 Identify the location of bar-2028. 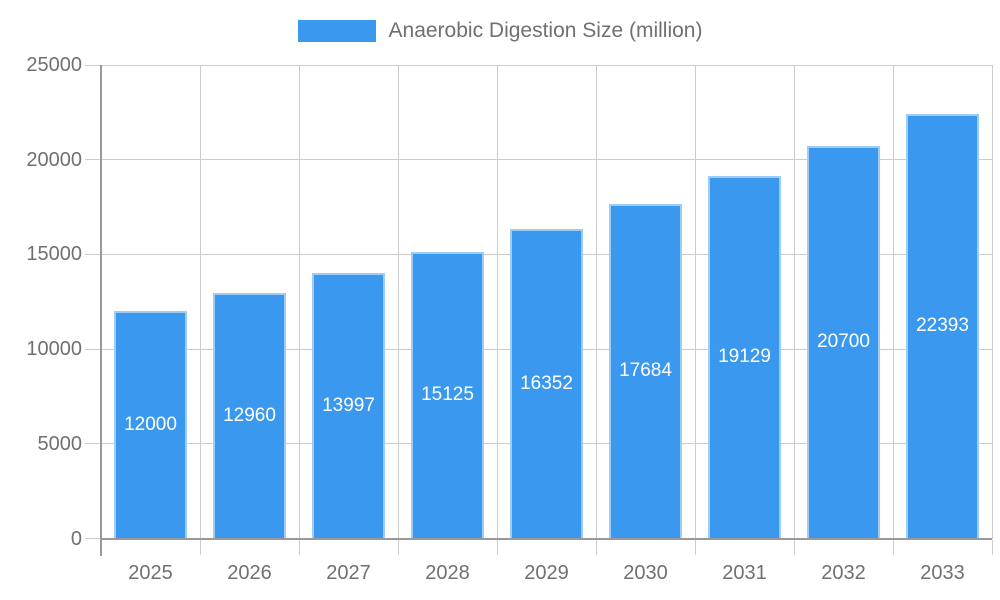
(447, 395).